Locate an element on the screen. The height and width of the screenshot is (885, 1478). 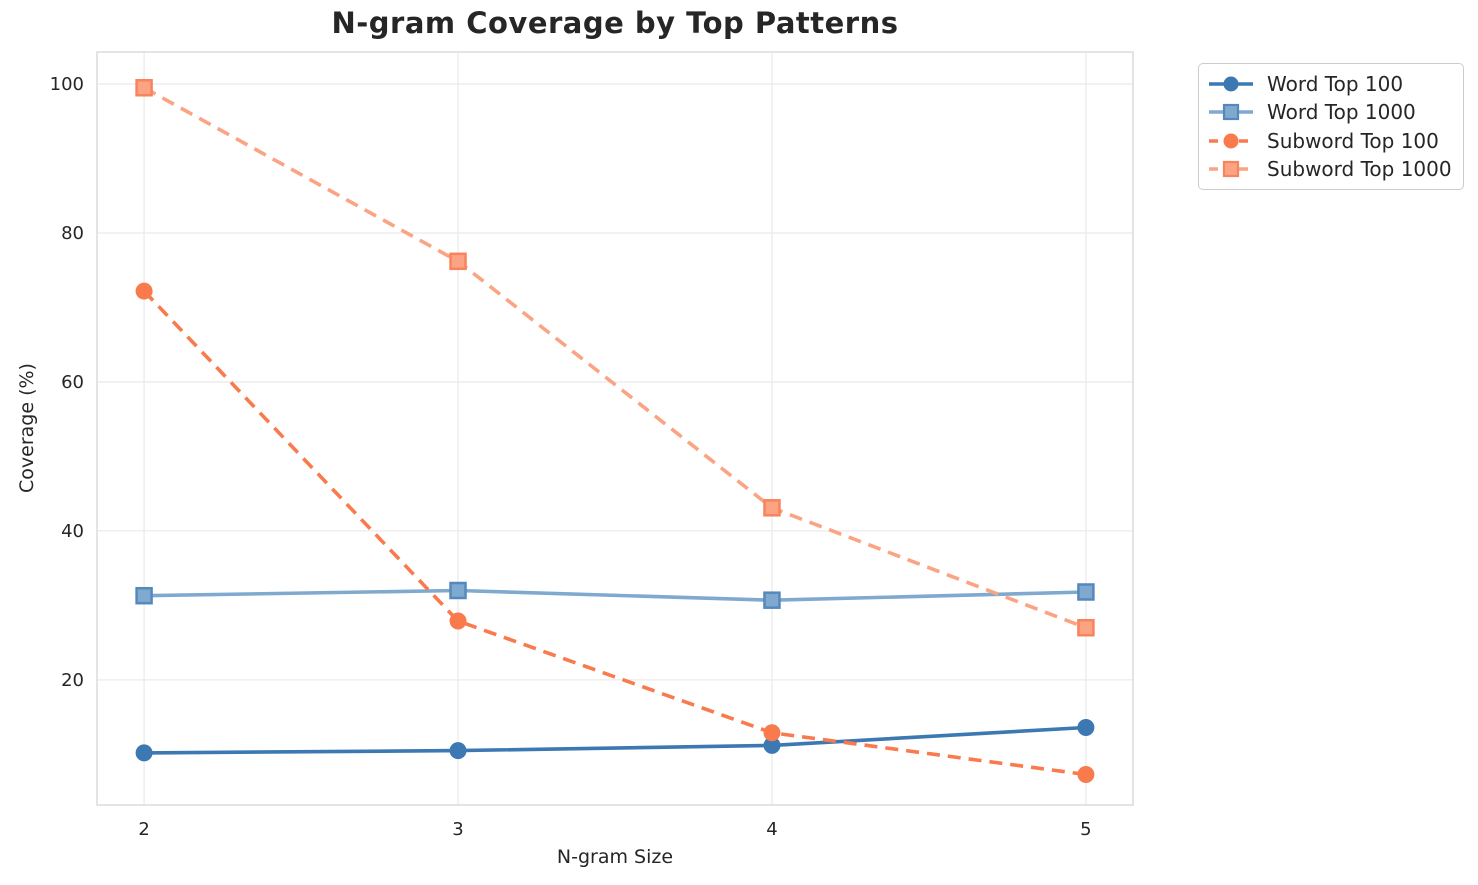
x-tick-label: 4 is located at coordinates (771, 829).